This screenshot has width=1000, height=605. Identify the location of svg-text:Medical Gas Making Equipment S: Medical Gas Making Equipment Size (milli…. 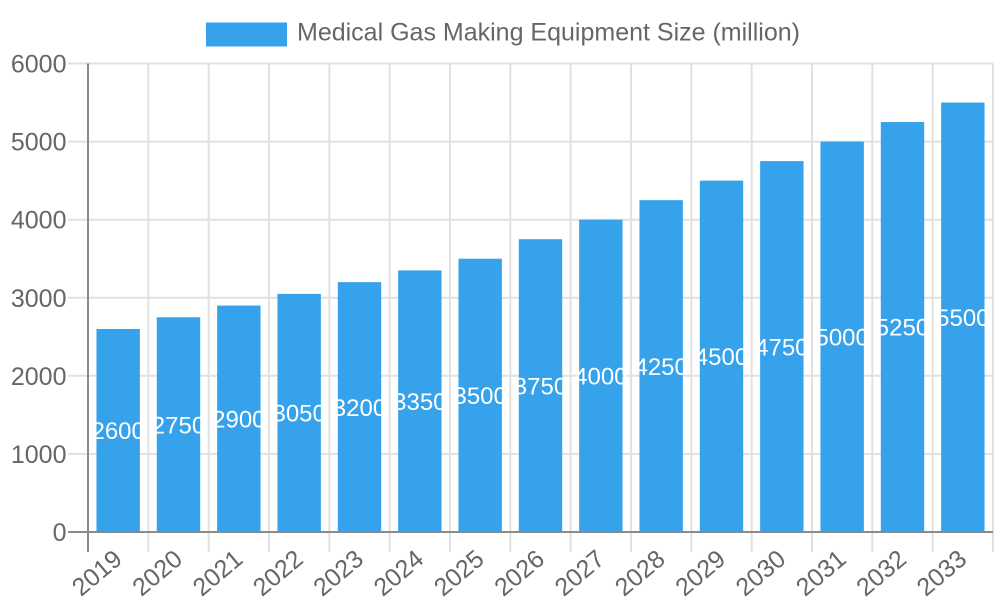
(548, 33).